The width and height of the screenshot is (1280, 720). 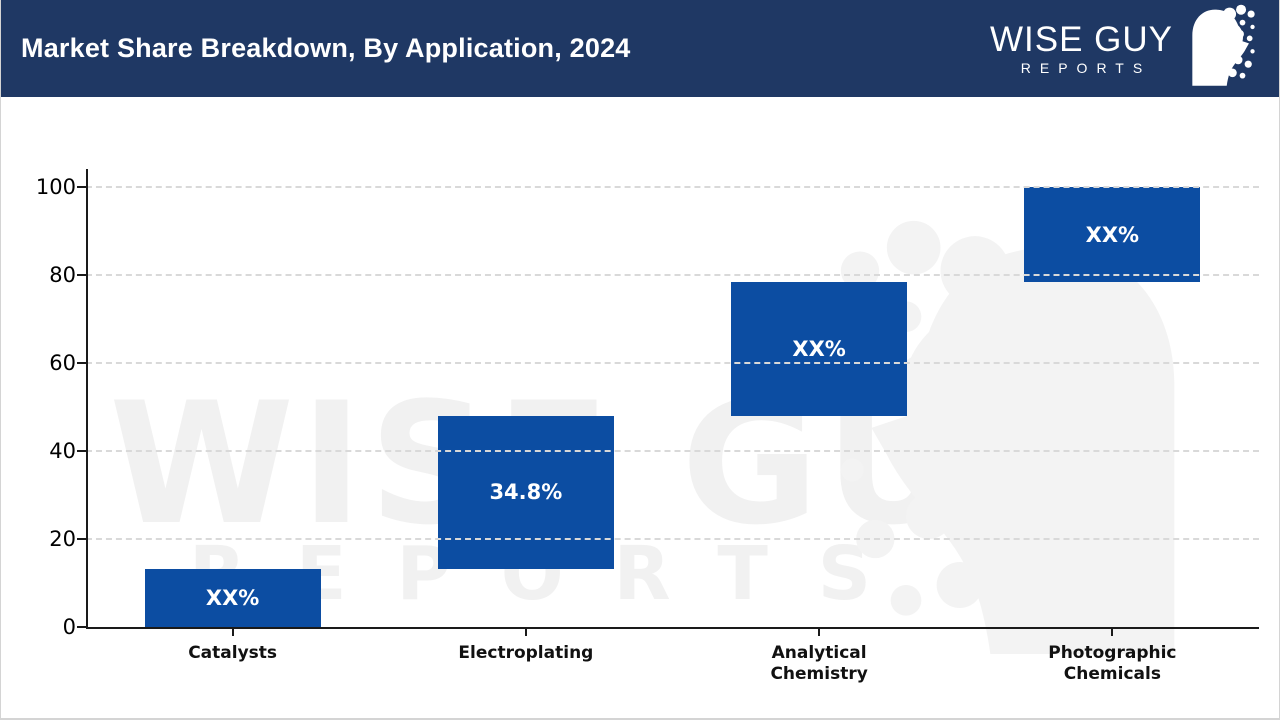 What do you see at coordinates (55, 187) in the screenshot?
I see `y-tick-label: 100` at bounding box center [55, 187].